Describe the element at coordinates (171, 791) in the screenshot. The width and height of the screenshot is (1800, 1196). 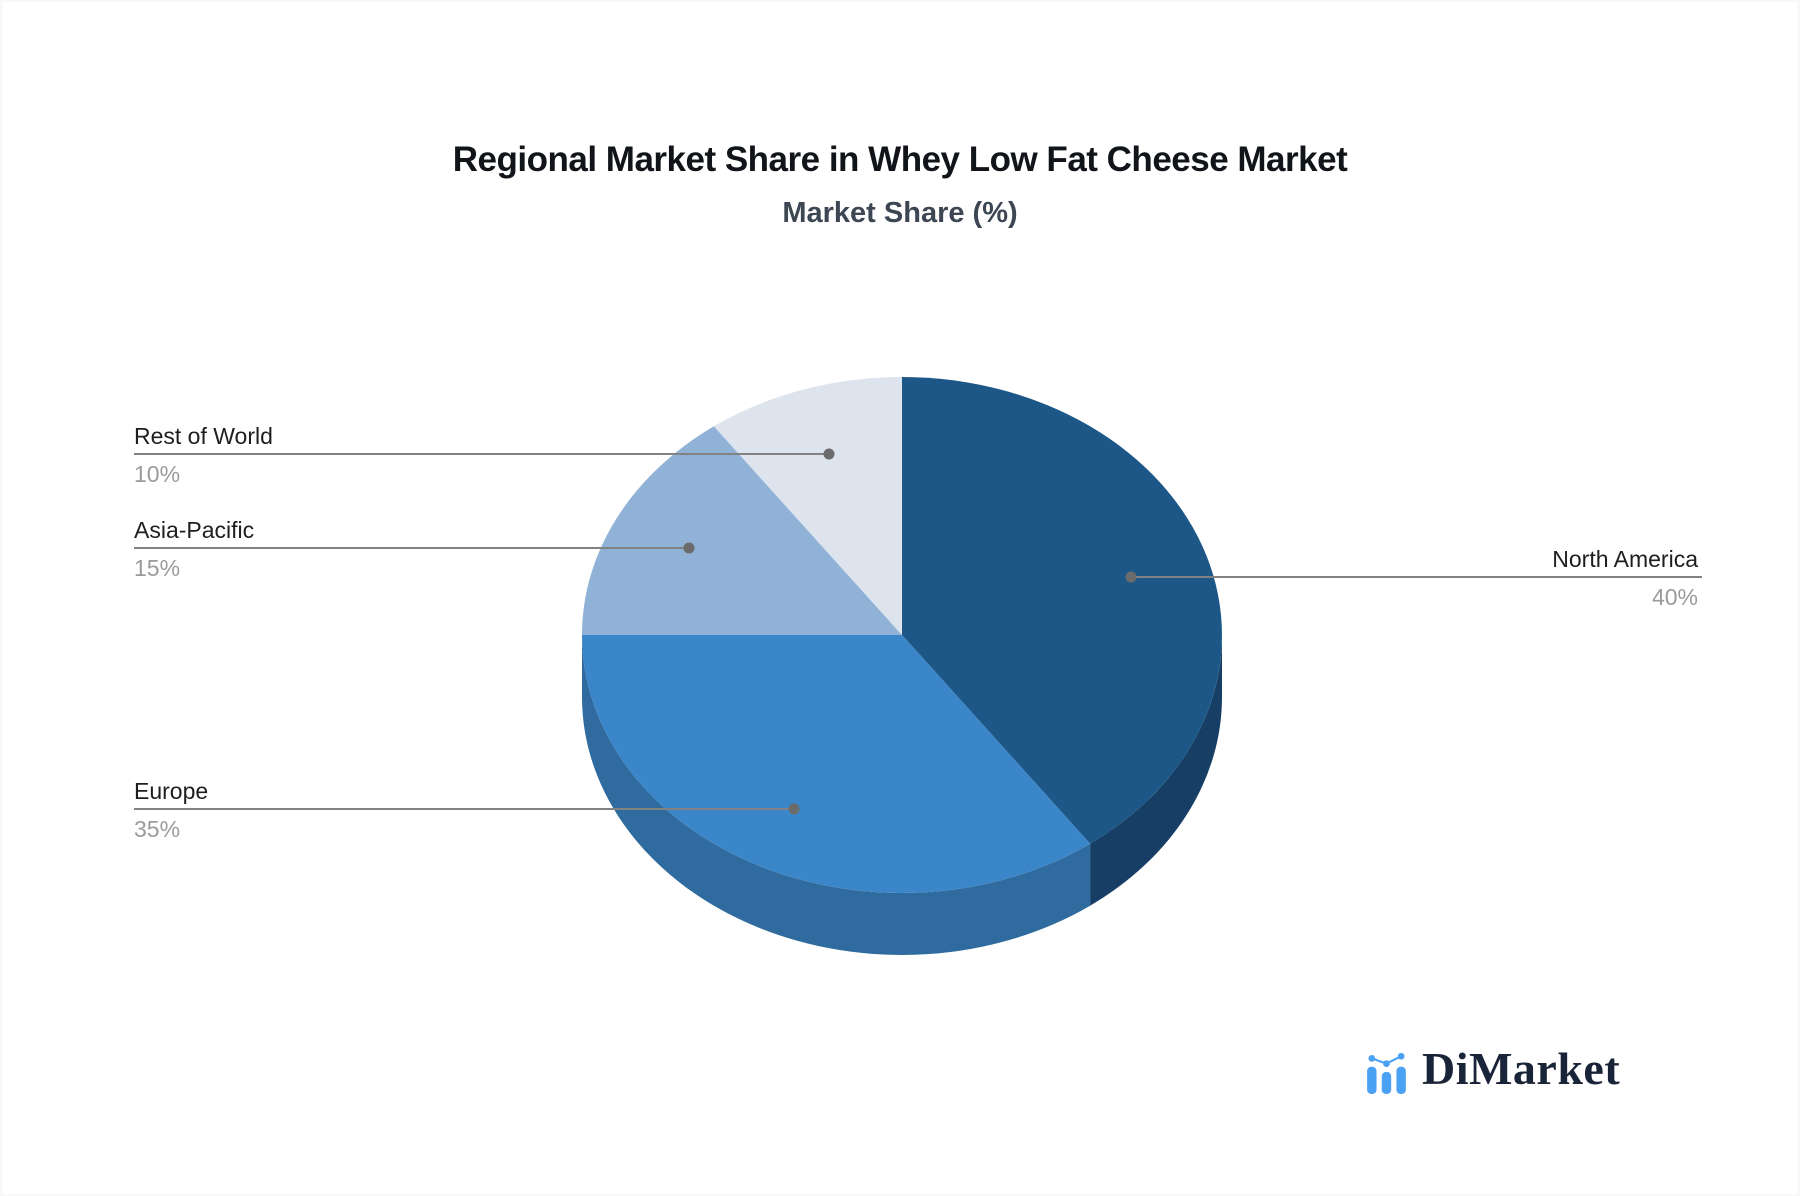
I see `callout-label-europe: Europe` at that location.